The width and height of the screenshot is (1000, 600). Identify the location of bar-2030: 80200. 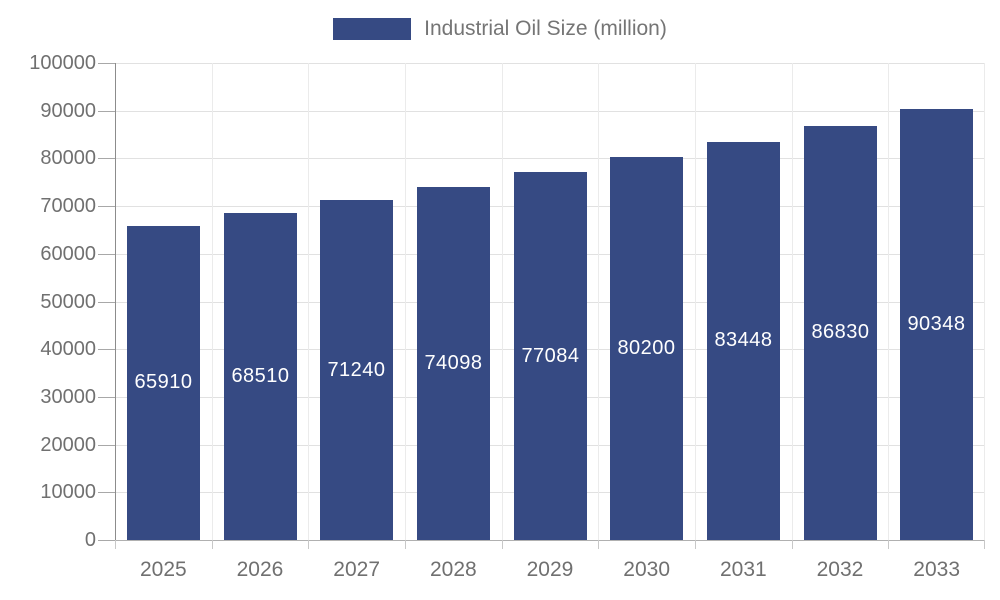
(646, 348).